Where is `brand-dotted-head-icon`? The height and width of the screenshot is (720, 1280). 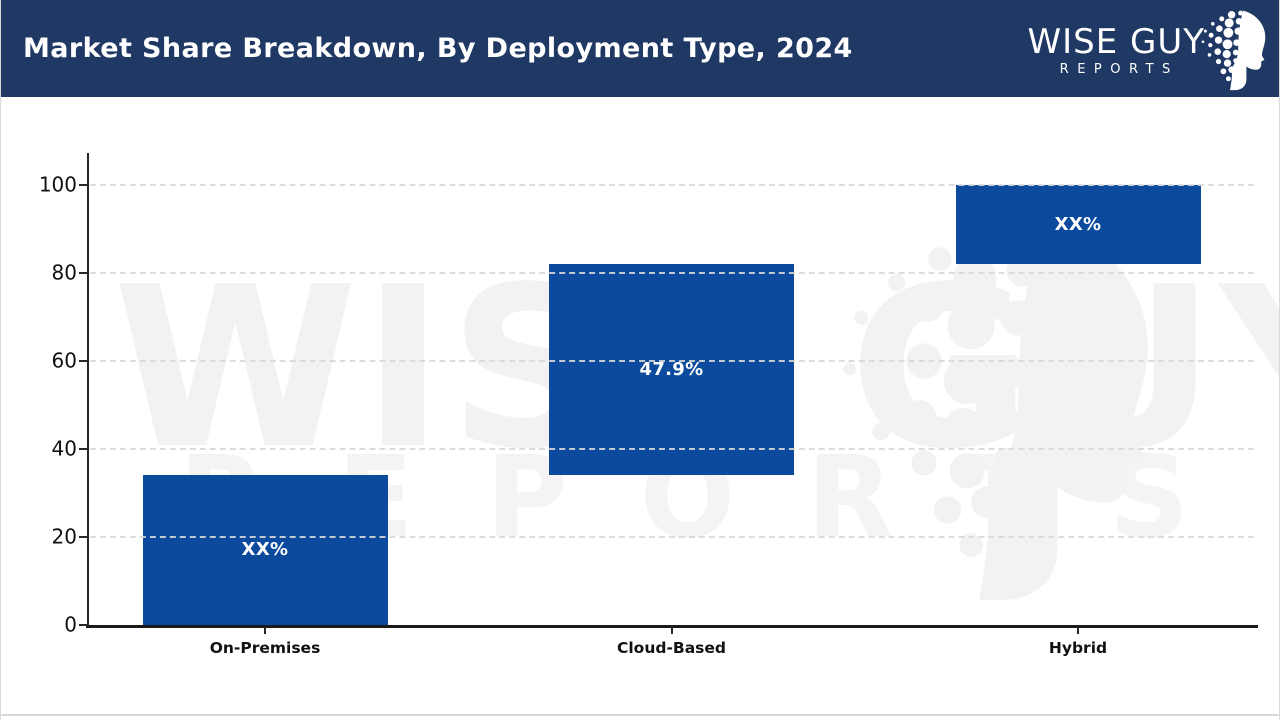 brand-dotted-head-icon is located at coordinates (1233, 50).